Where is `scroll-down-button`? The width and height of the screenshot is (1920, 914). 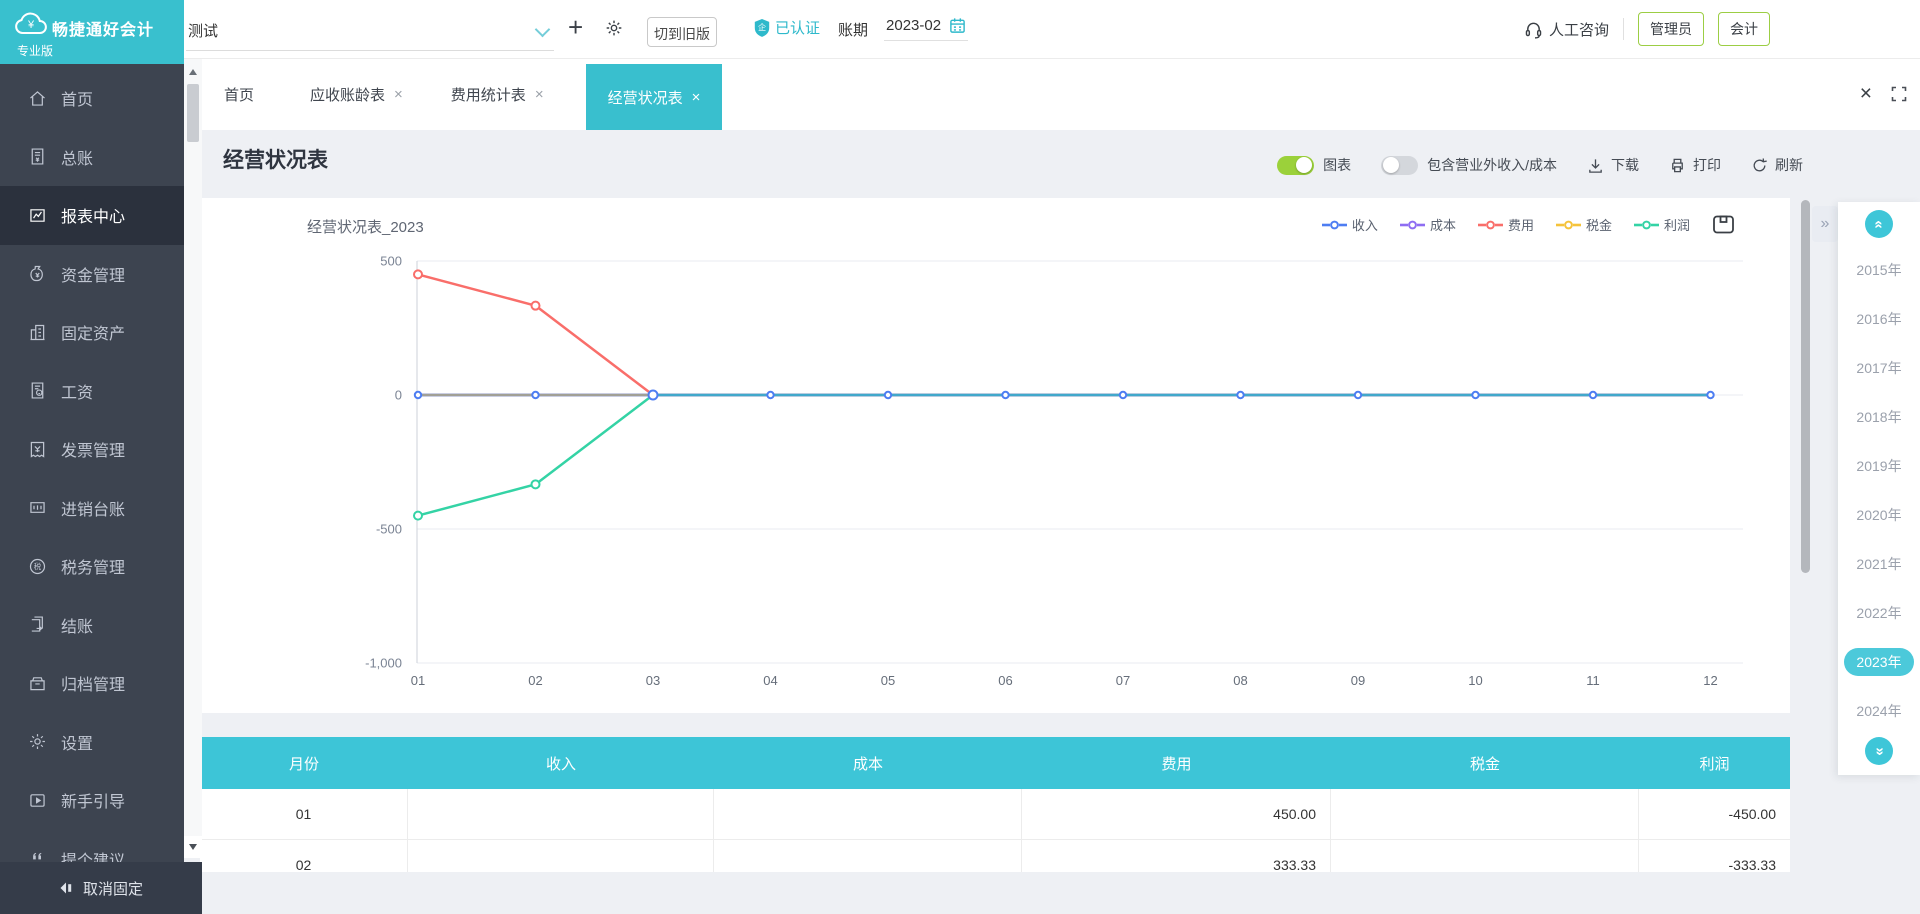 scroll-down-button is located at coordinates (193, 847).